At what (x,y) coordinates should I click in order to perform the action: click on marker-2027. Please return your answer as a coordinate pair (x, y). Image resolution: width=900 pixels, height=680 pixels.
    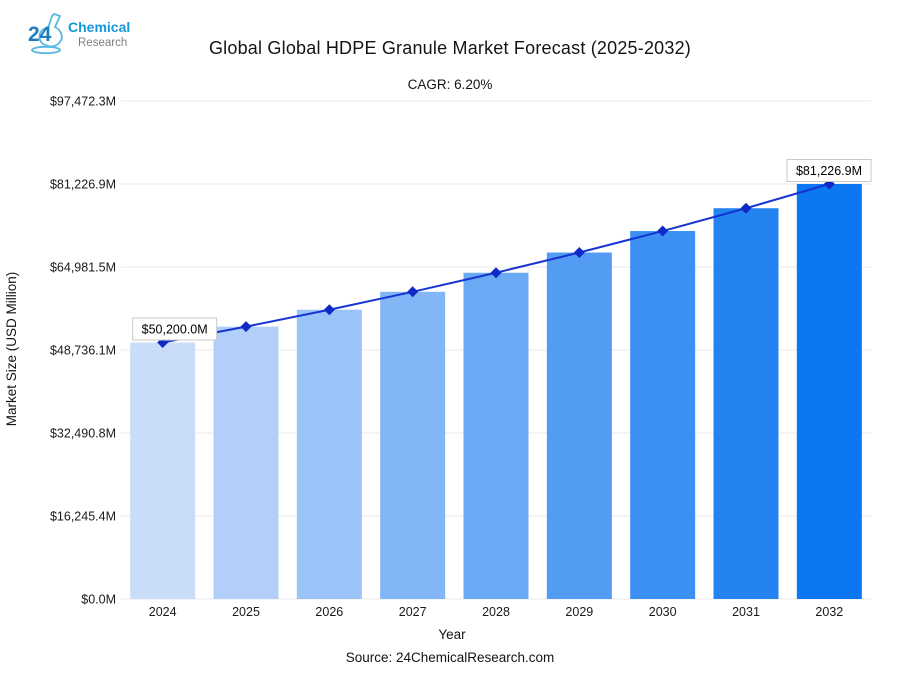
    Looking at the image, I should click on (413, 292).